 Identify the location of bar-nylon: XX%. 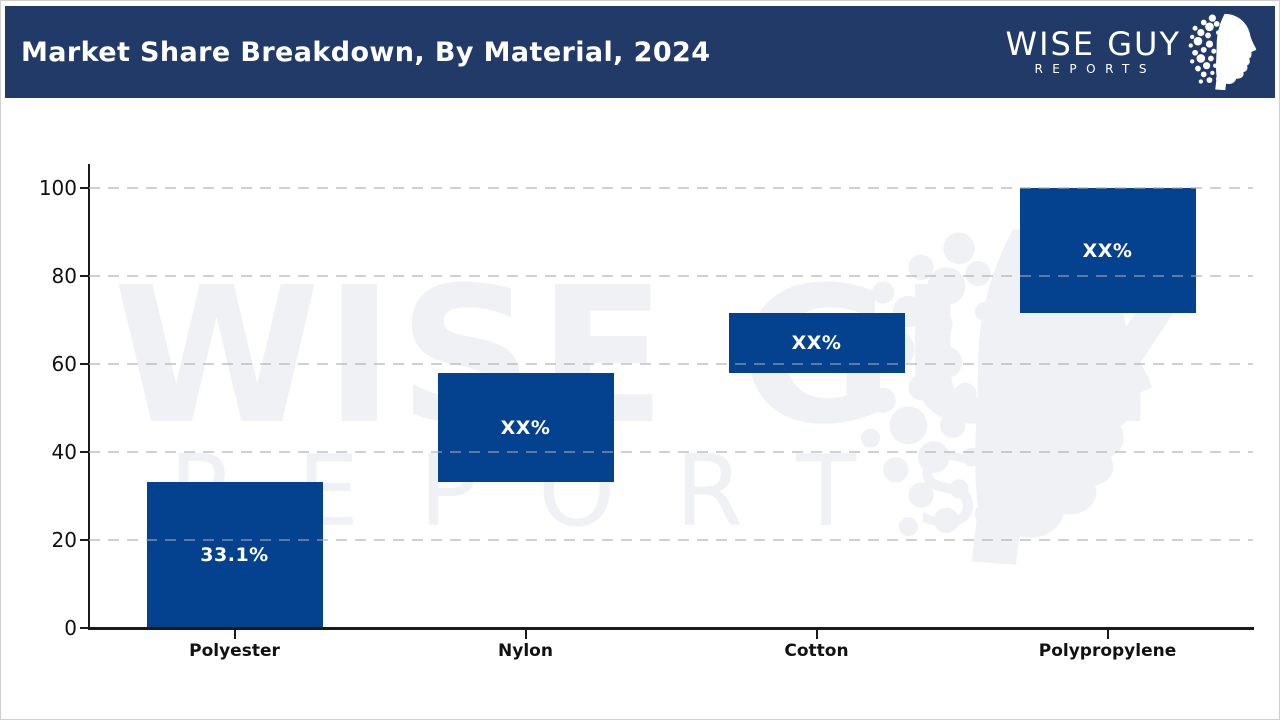
(525, 427).